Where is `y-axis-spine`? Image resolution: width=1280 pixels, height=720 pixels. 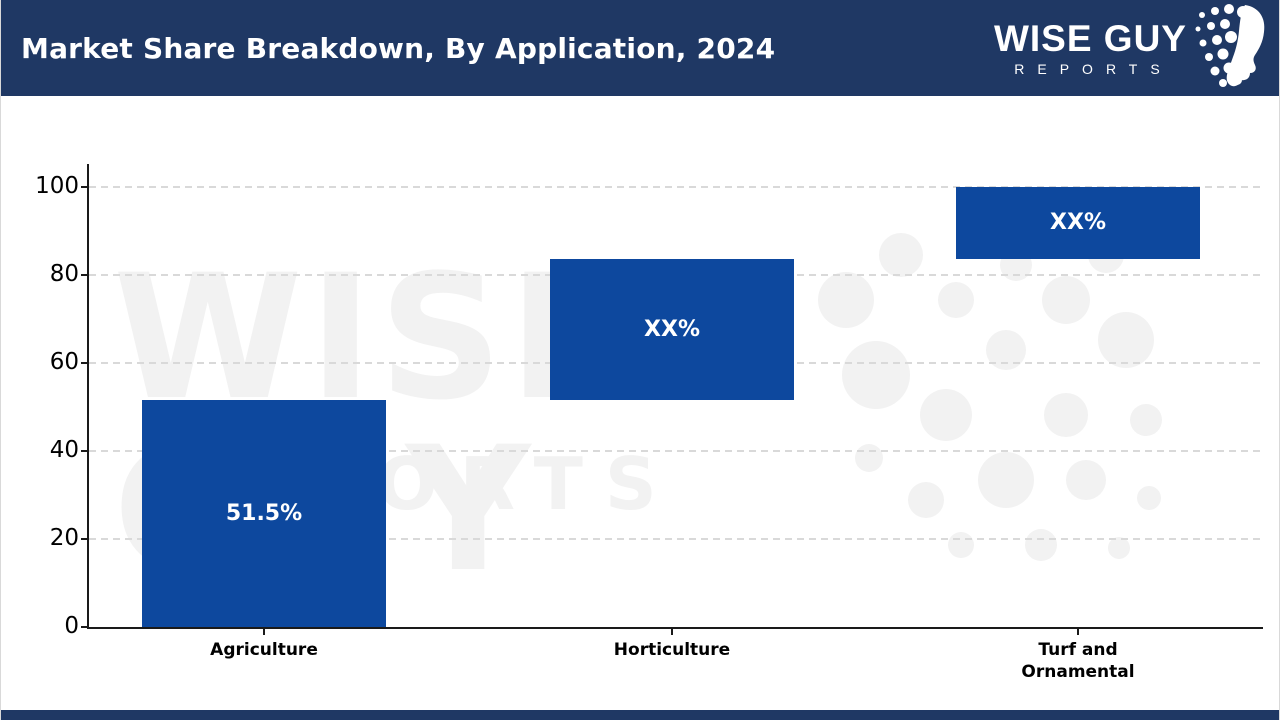 y-axis-spine is located at coordinates (88, 396).